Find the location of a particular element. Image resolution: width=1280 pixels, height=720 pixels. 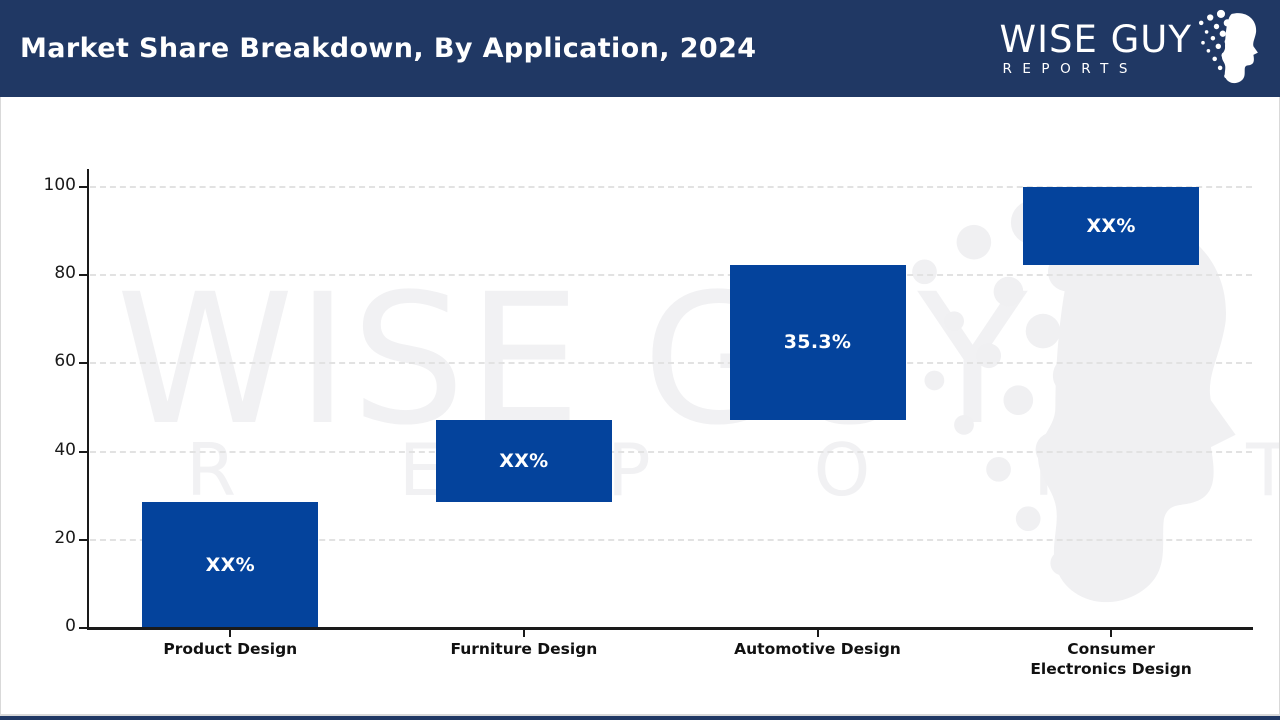

y-tick-label-0: 0 is located at coordinates (70, 626).